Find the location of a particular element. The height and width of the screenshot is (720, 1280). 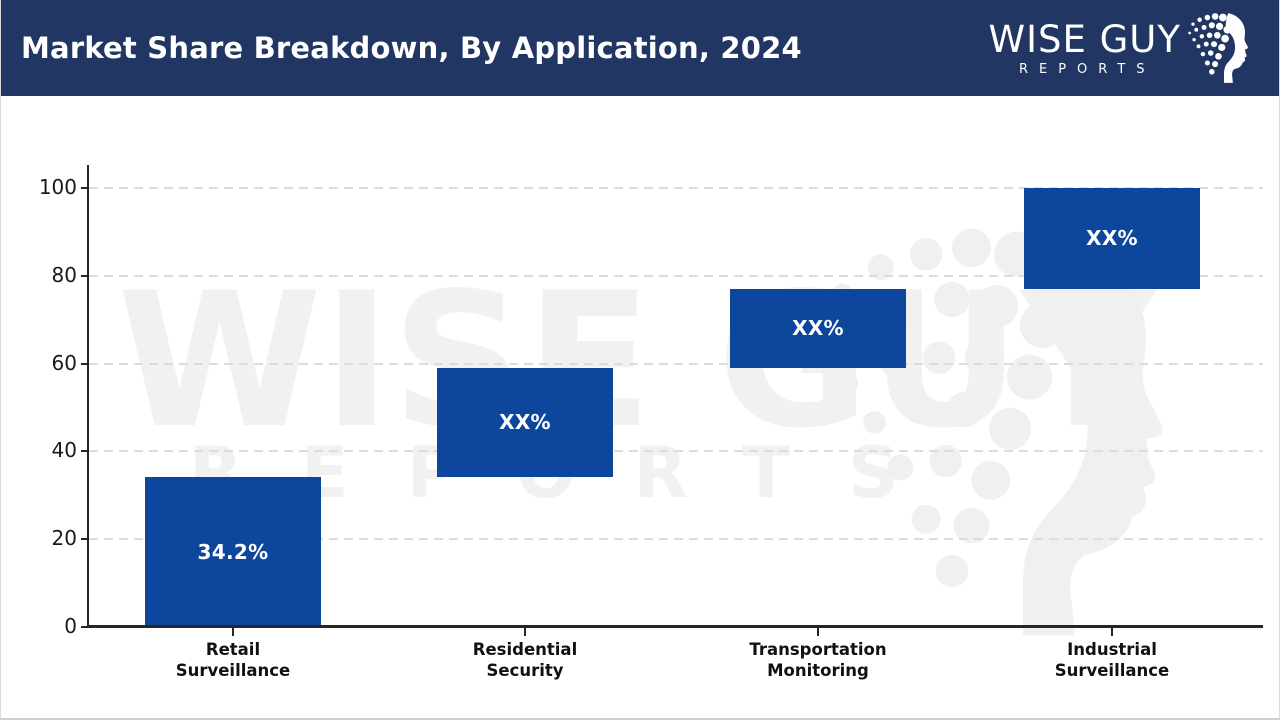

bar-value-label-industrial-surveillance: XX% is located at coordinates (1112, 238).